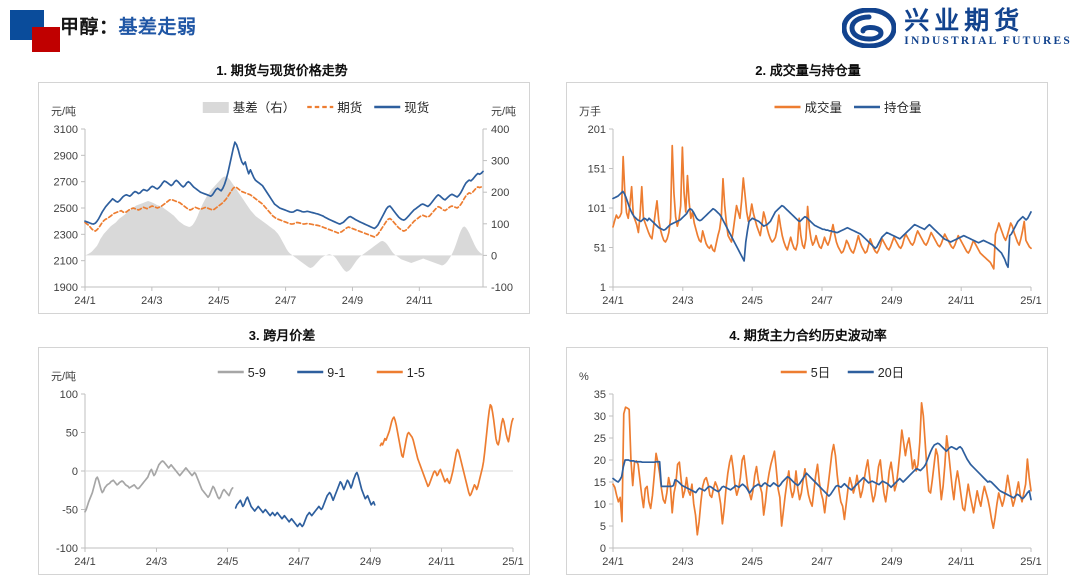 Image resolution: width=1080 pixels, height=581 pixels. Describe the element at coordinates (257, 373) in the screenshot. I see `chart3-legend-label-0: 5-9` at that location.